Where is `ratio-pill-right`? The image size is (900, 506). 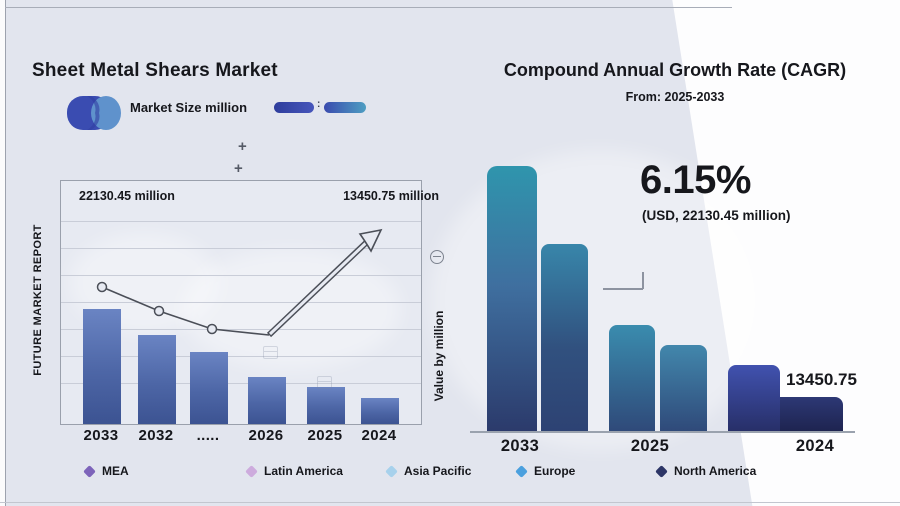
ratio-pill-right is located at coordinates (345, 107).